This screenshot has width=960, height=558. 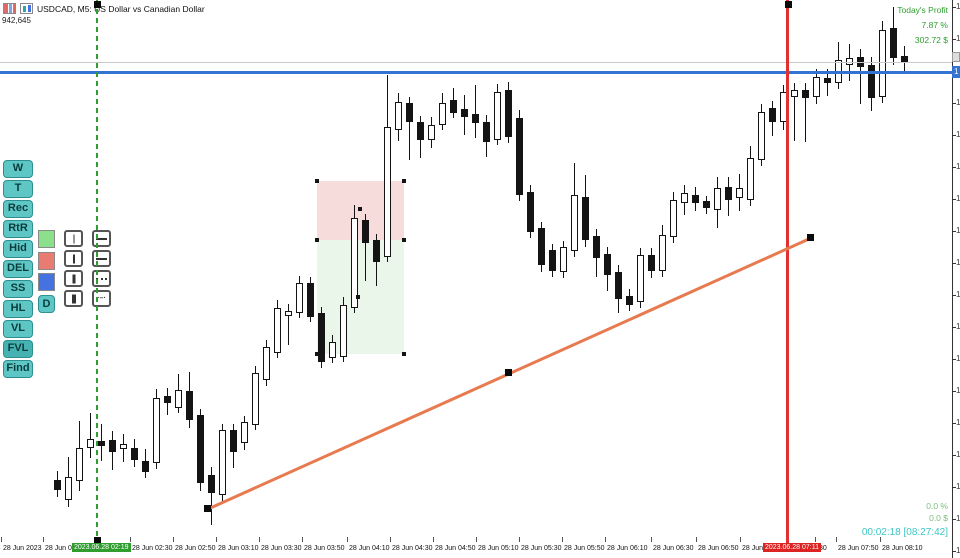 What do you see at coordinates (18, 229) in the screenshot?
I see `toolbar-button-rtr: RtR` at bounding box center [18, 229].